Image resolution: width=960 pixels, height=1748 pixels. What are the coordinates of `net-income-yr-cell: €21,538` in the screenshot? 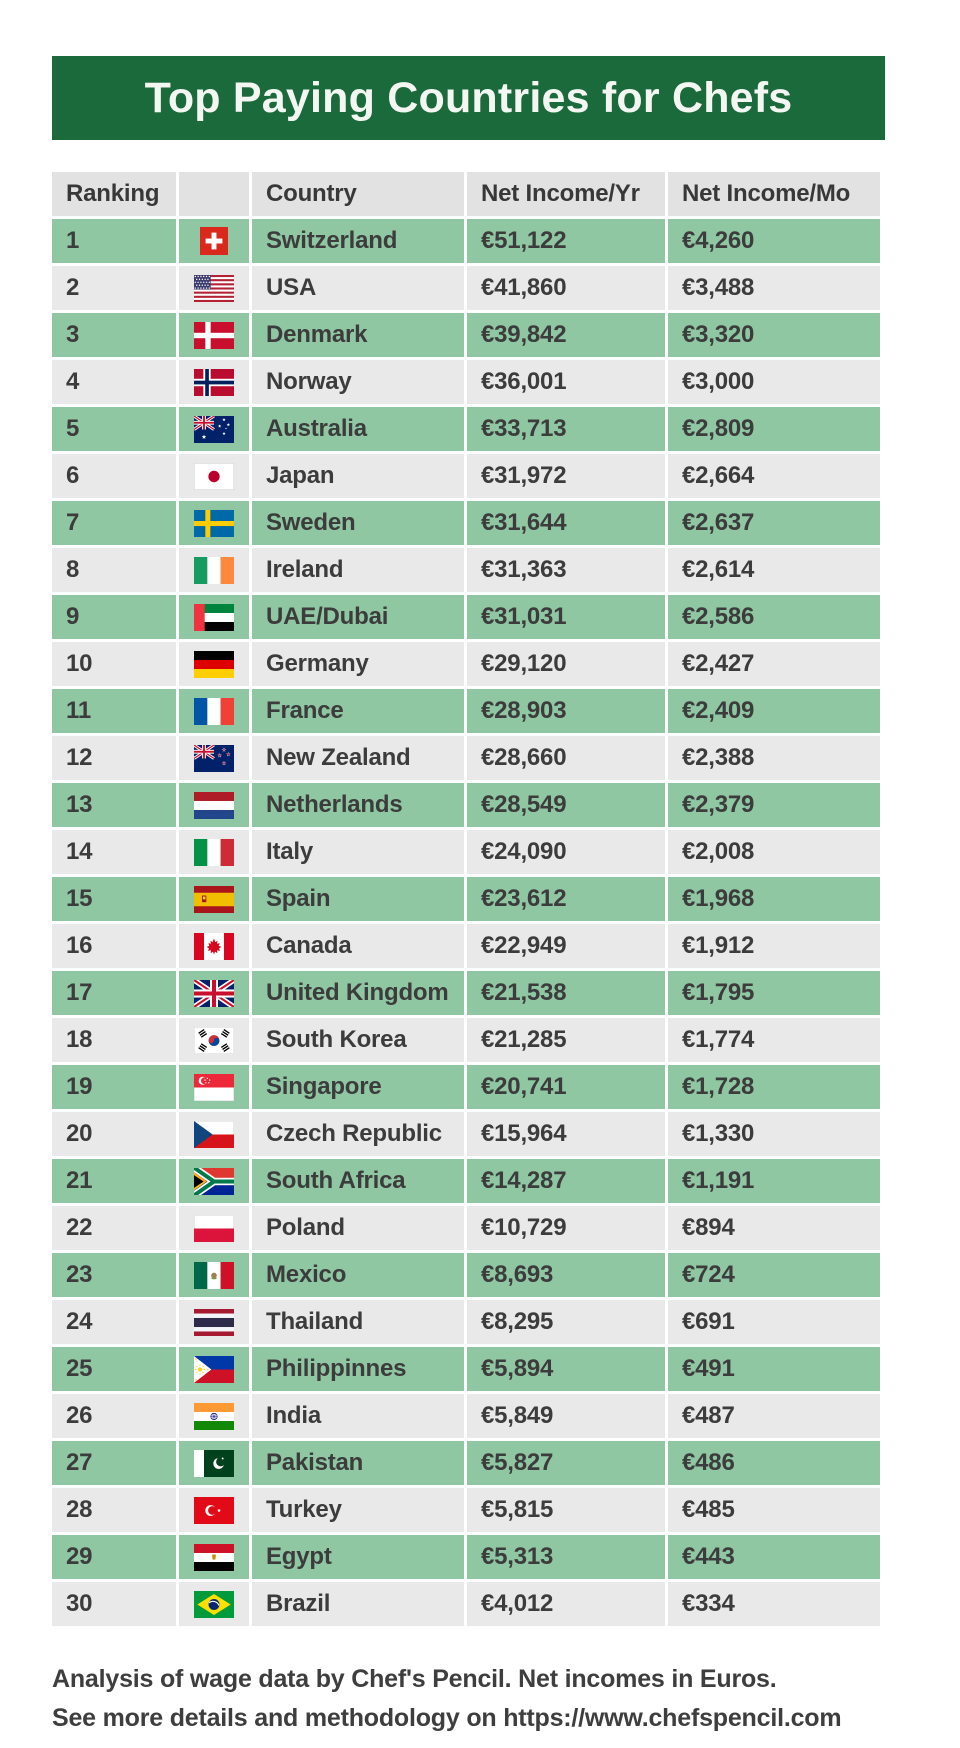 It's located at (566, 993).